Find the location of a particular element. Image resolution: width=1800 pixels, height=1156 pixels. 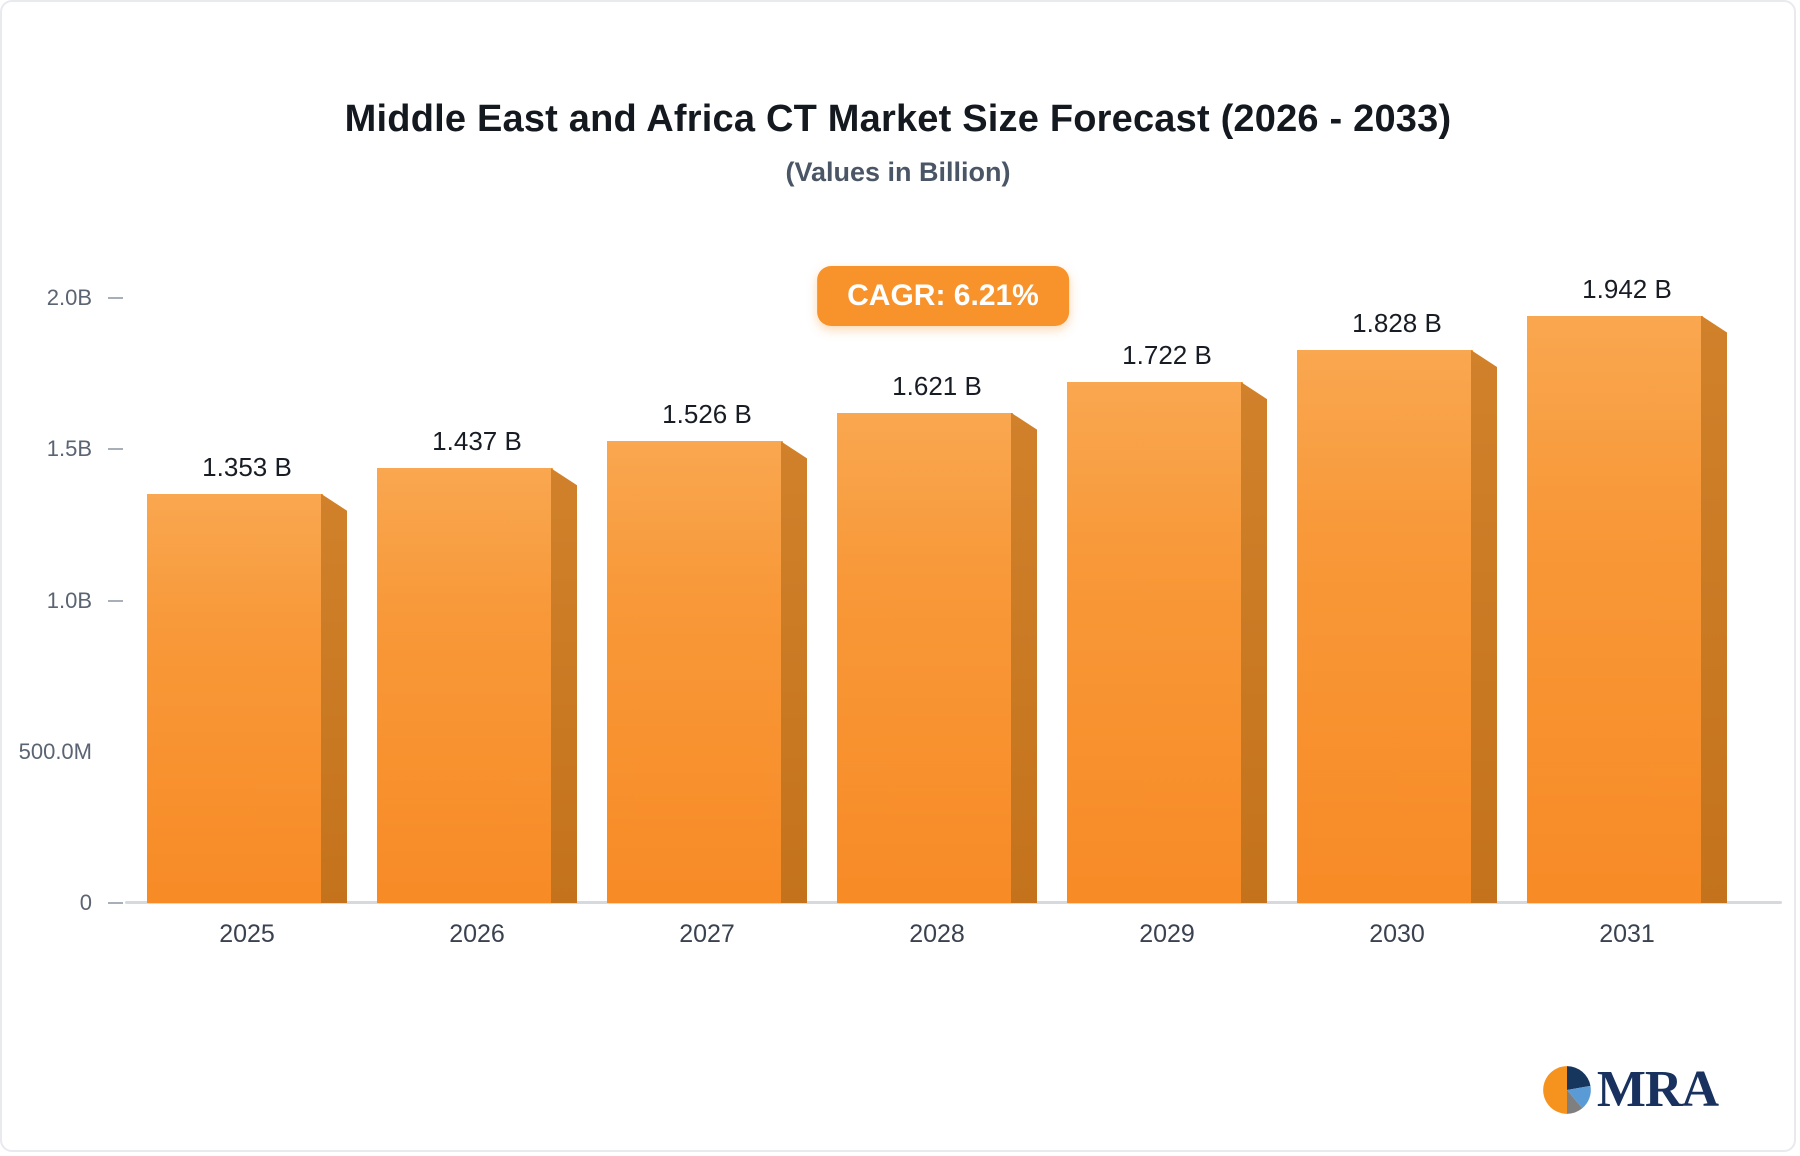

y-axis-label: 500.0M is located at coordinates (55, 751).